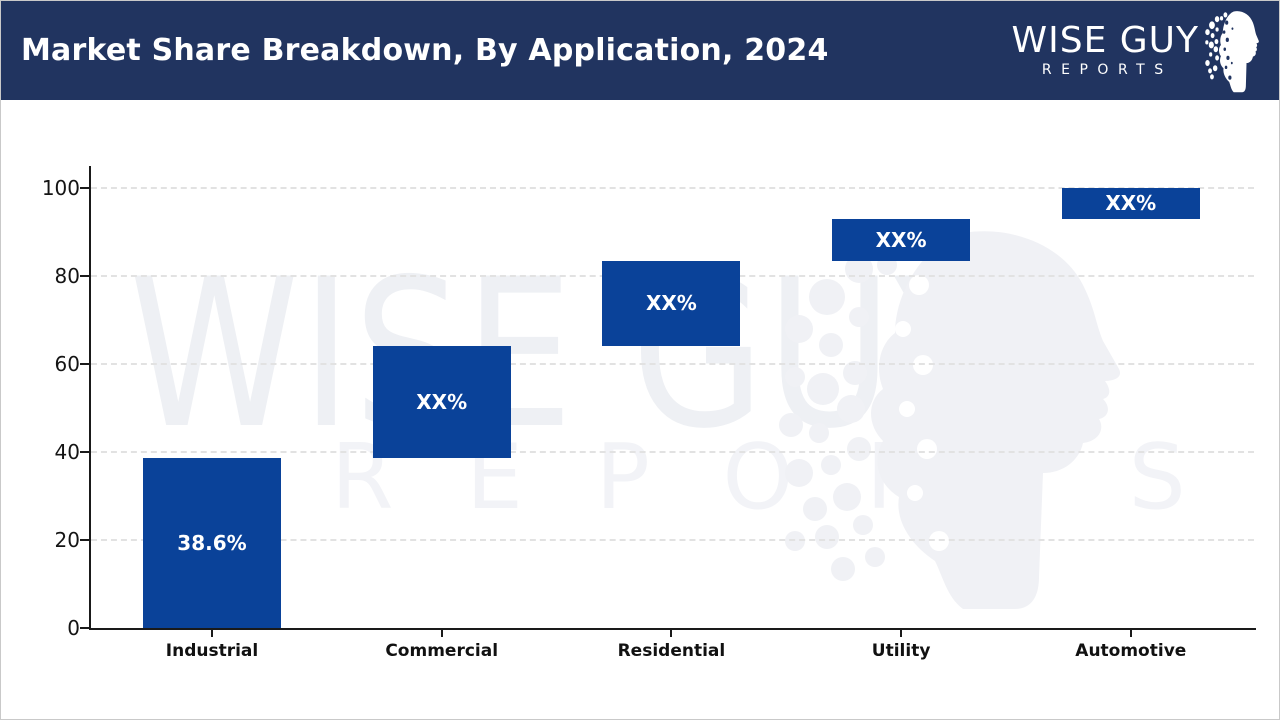 The width and height of the screenshot is (1280, 720). I want to click on brand-name: WISE GUY, so click(1105, 40).